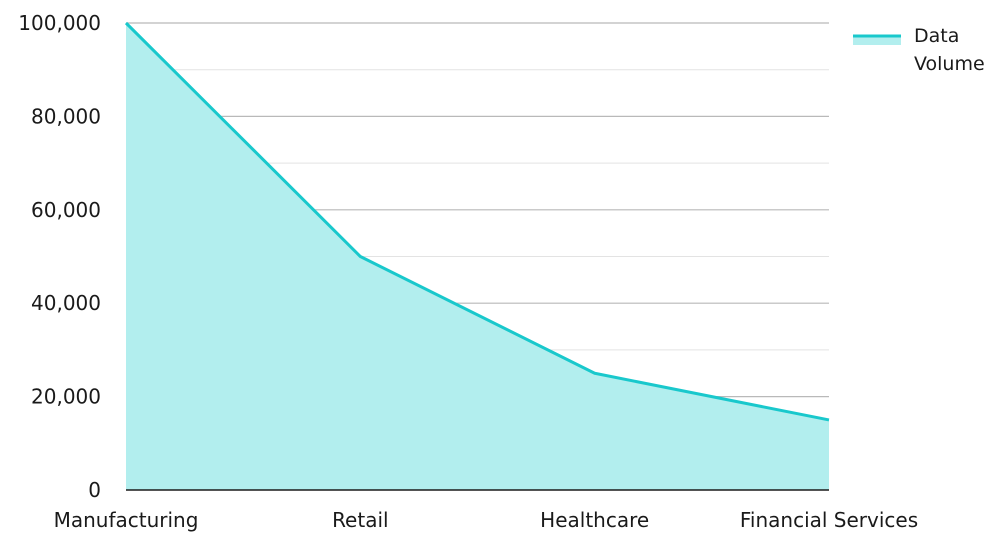 This screenshot has width=1002, height=533. I want to click on y-tick-label: 20,000, so click(66, 397).